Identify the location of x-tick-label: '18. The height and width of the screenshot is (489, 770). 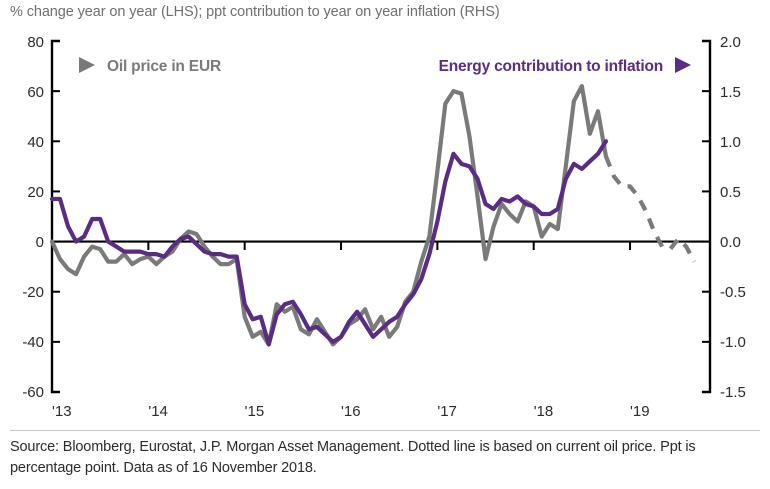
(544, 411).